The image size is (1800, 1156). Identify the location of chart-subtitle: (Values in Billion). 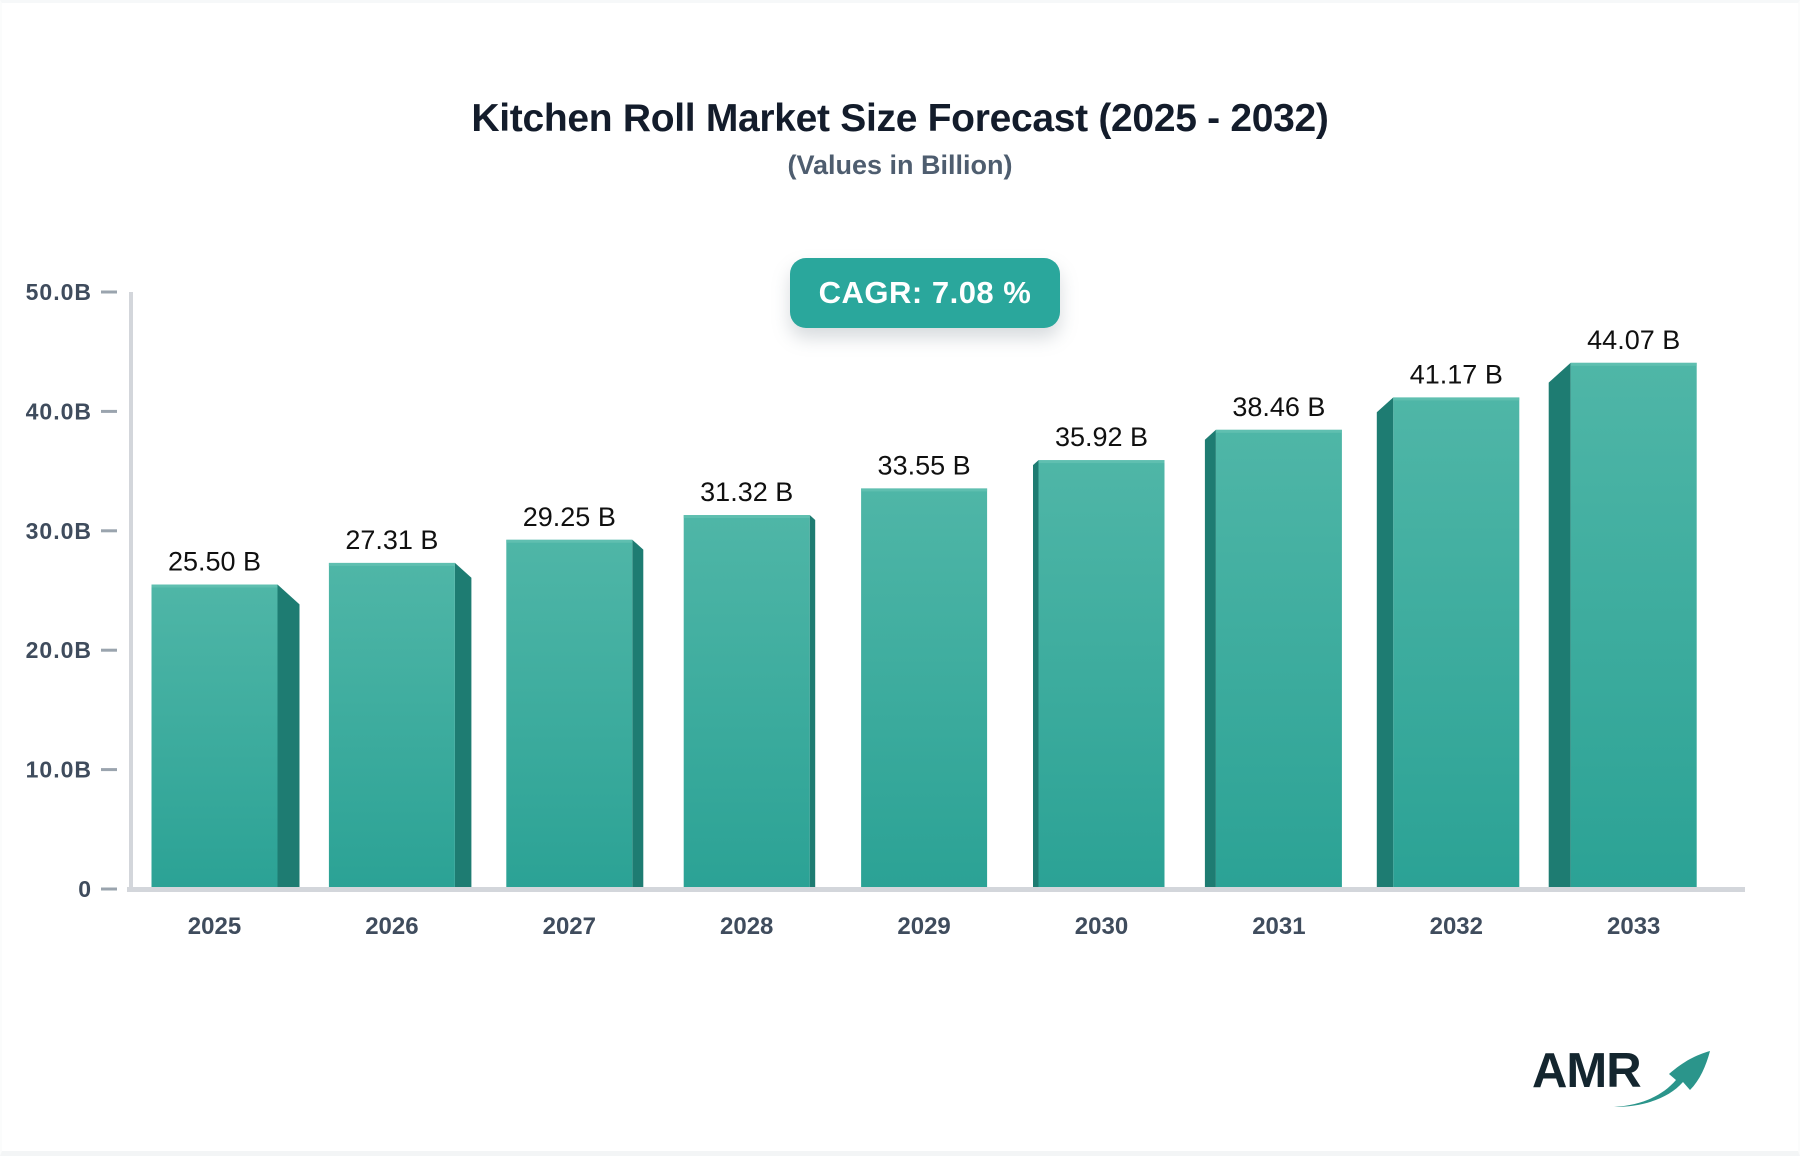
(900, 165).